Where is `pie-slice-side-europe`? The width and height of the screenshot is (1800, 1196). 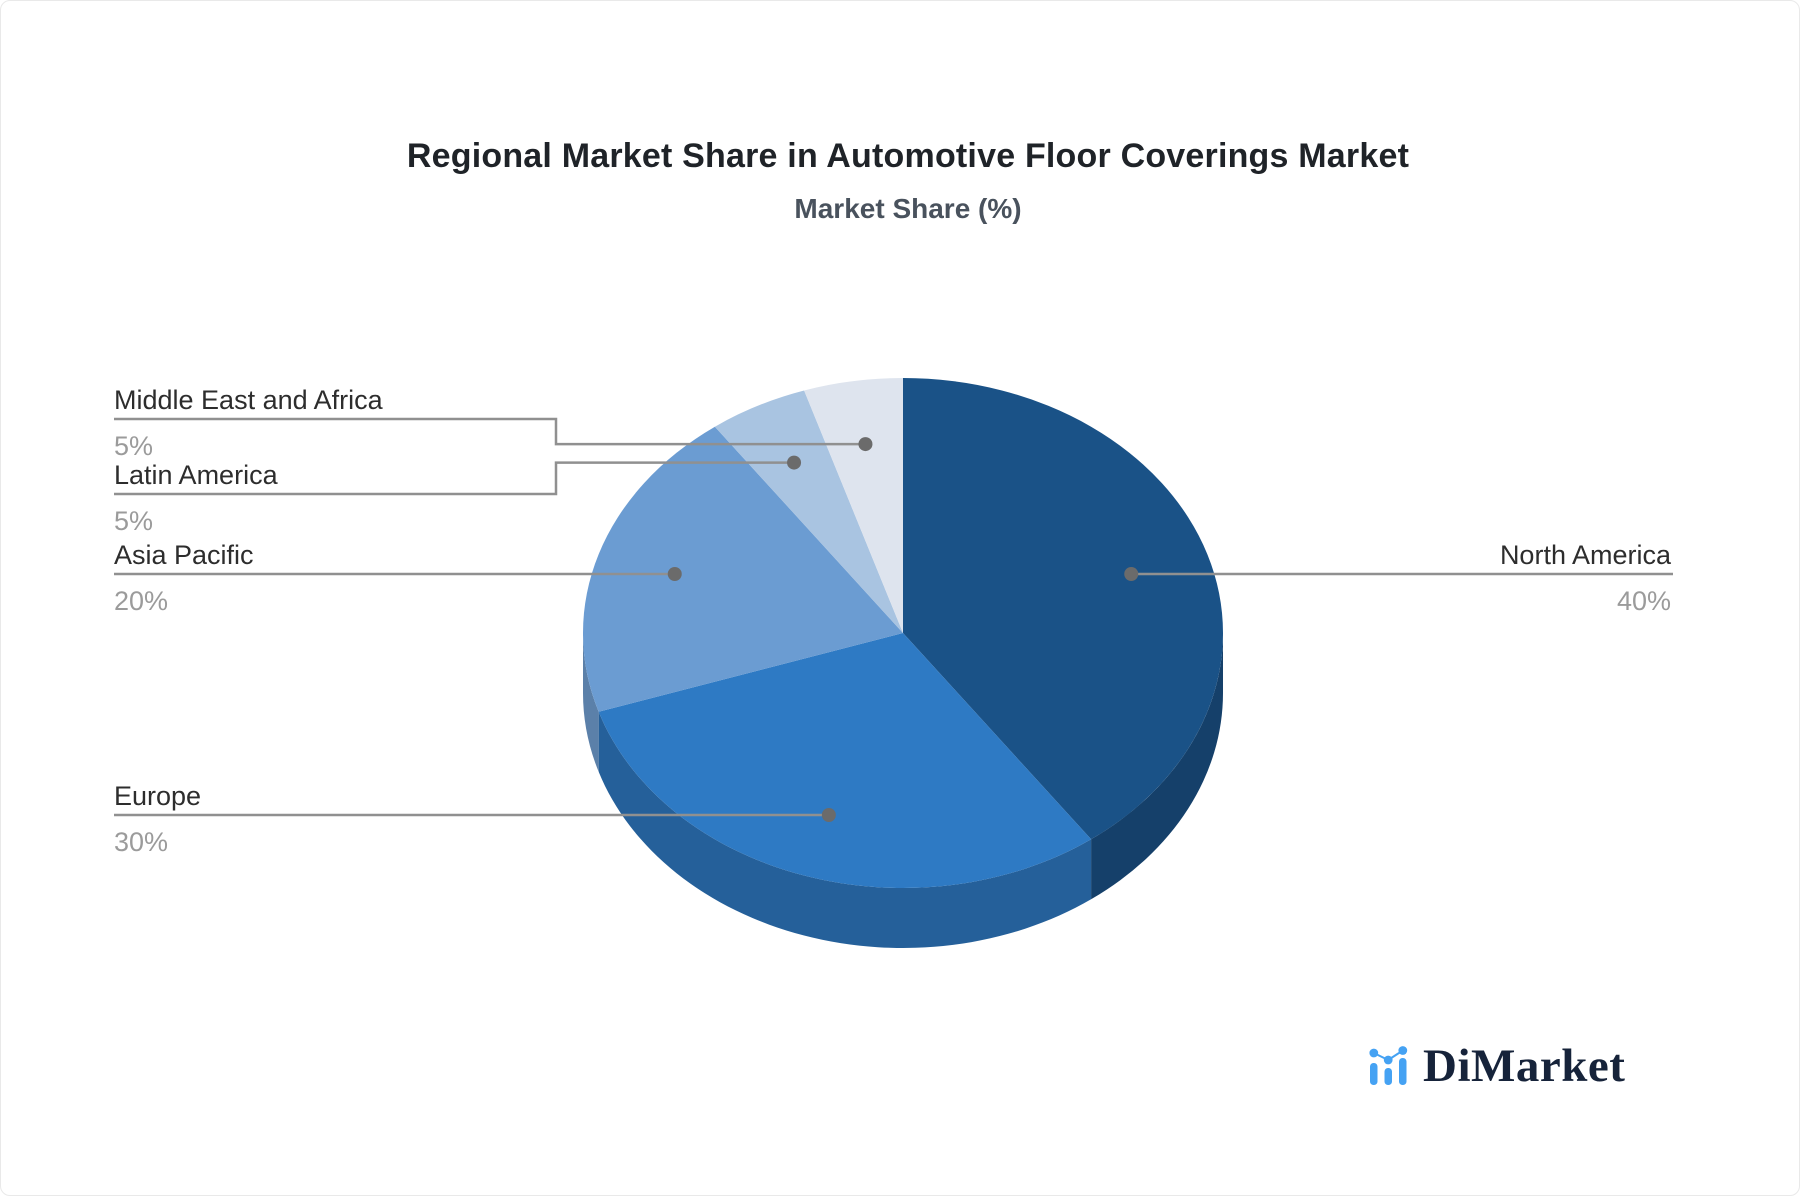 pie-slice-side-europe is located at coordinates (845, 830).